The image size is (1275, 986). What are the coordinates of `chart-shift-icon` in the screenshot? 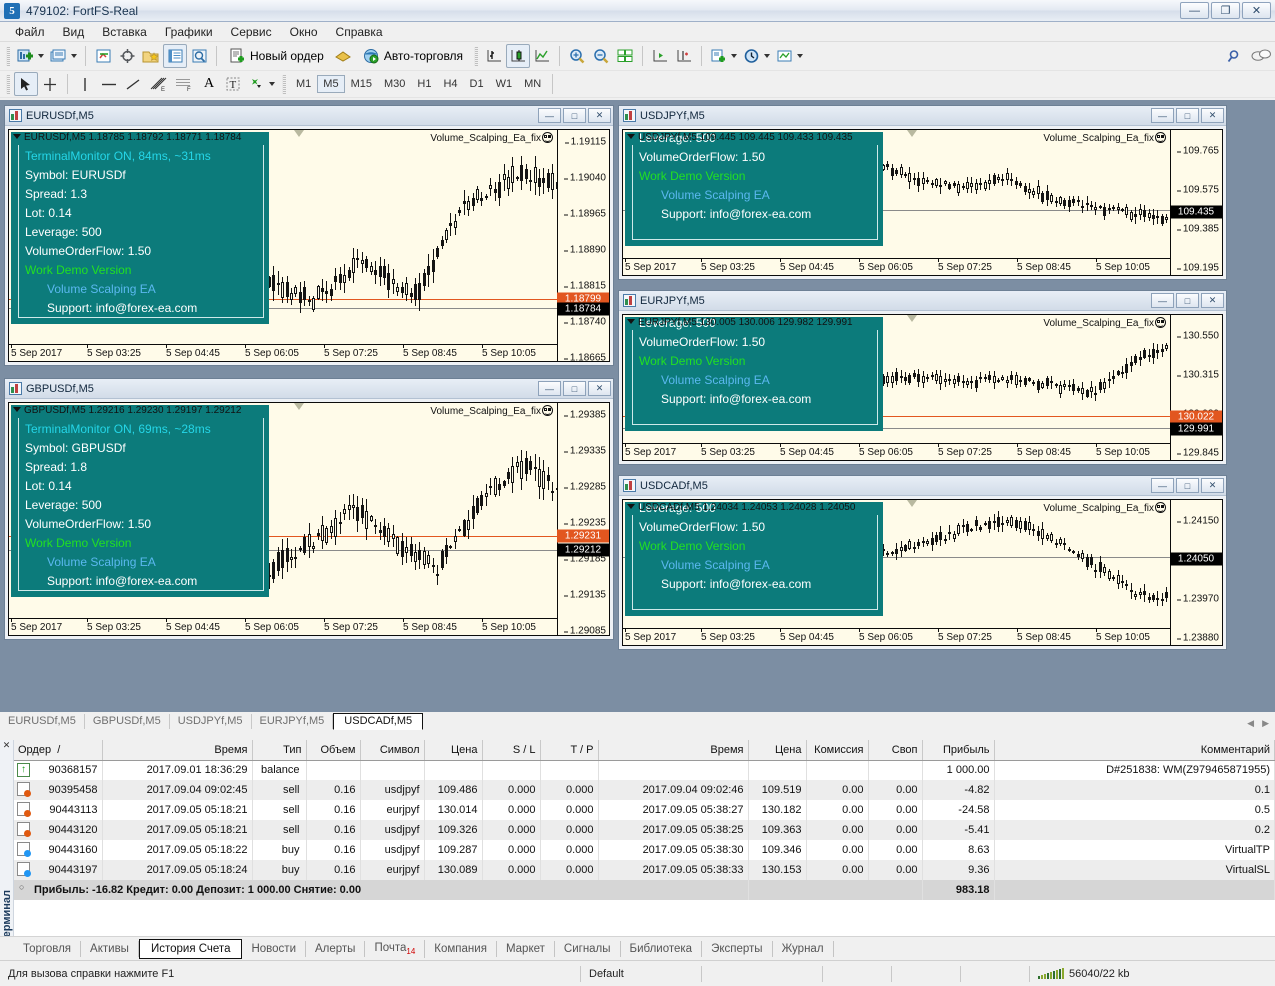 It's located at (660, 56).